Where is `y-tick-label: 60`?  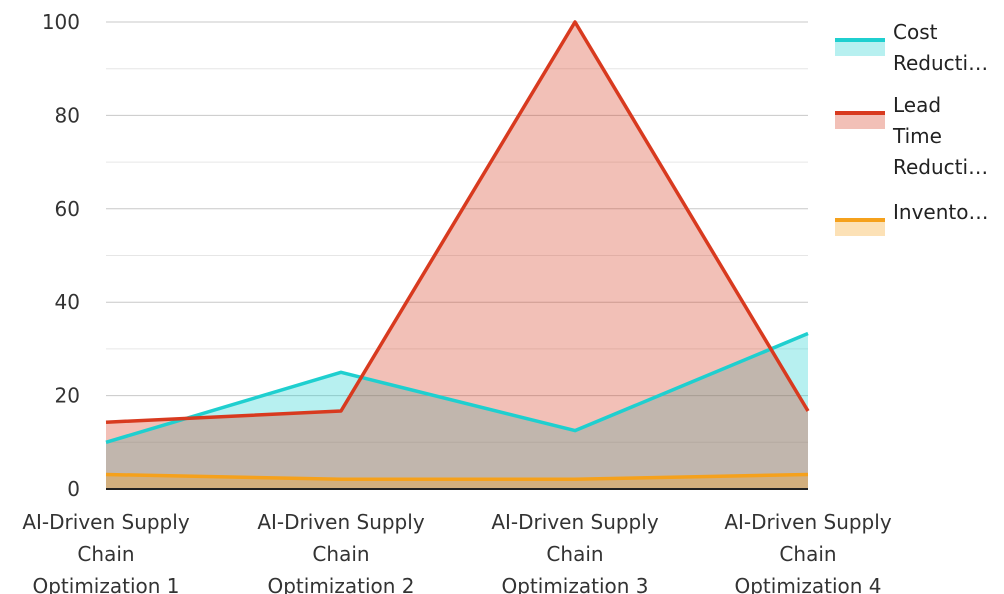 y-tick-label: 60 is located at coordinates (67, 209).